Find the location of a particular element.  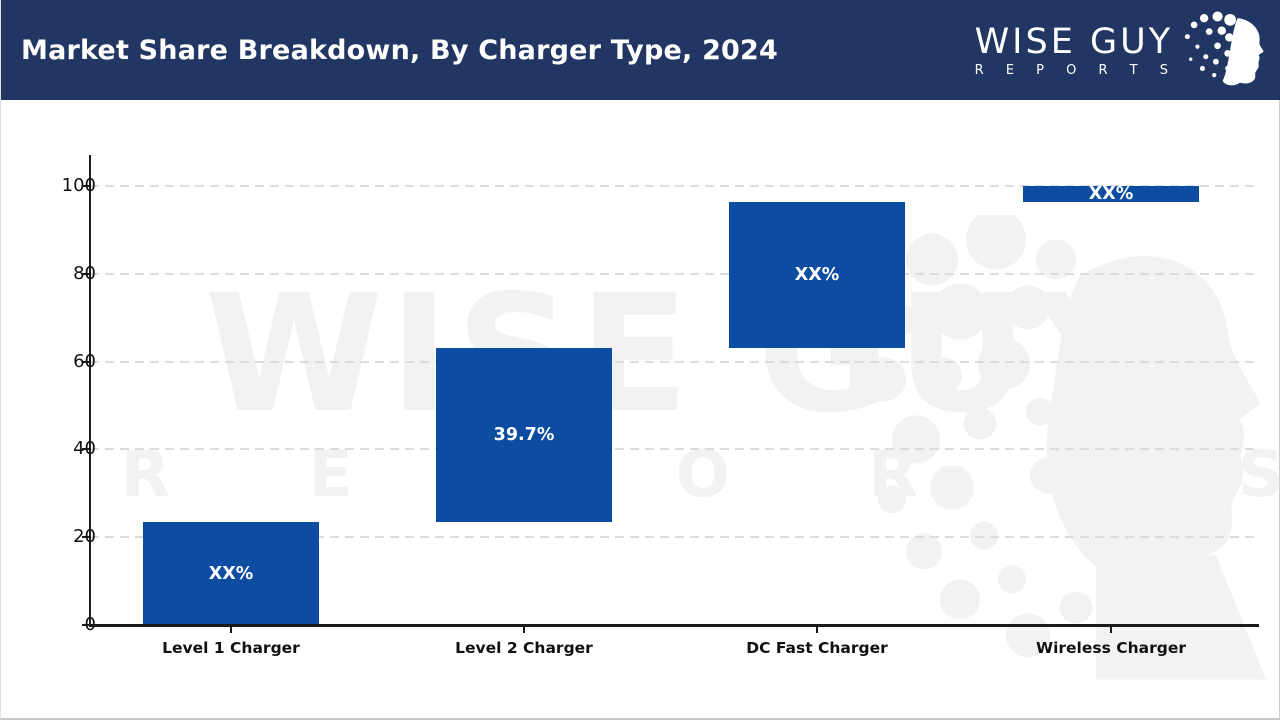

bar-value-label-wireless-charger: XX% is located at coordinates (1111, 193).